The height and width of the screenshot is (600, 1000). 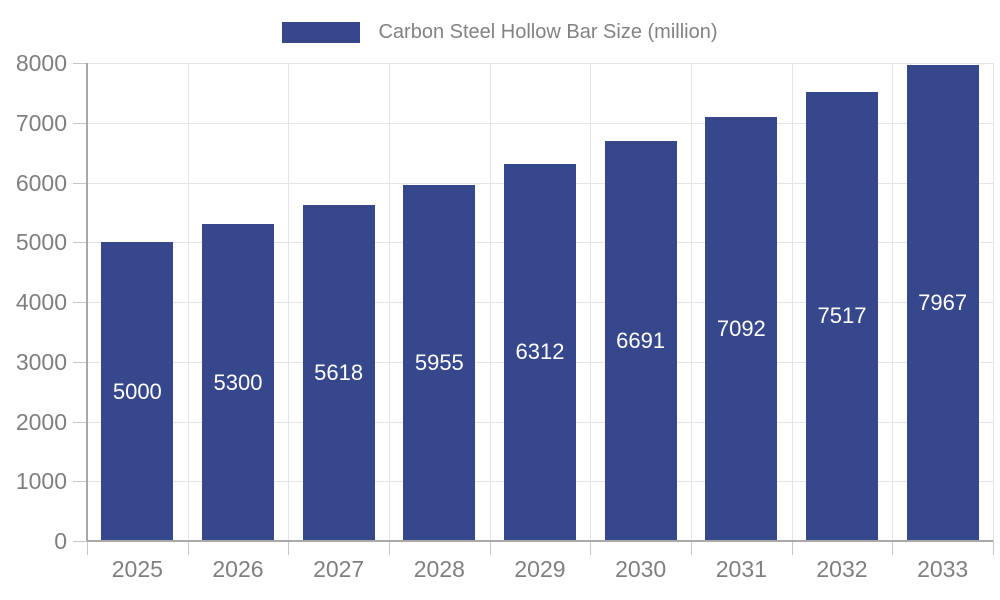 I want to click on bar-2030: 6691, so click(x=640, y=341).